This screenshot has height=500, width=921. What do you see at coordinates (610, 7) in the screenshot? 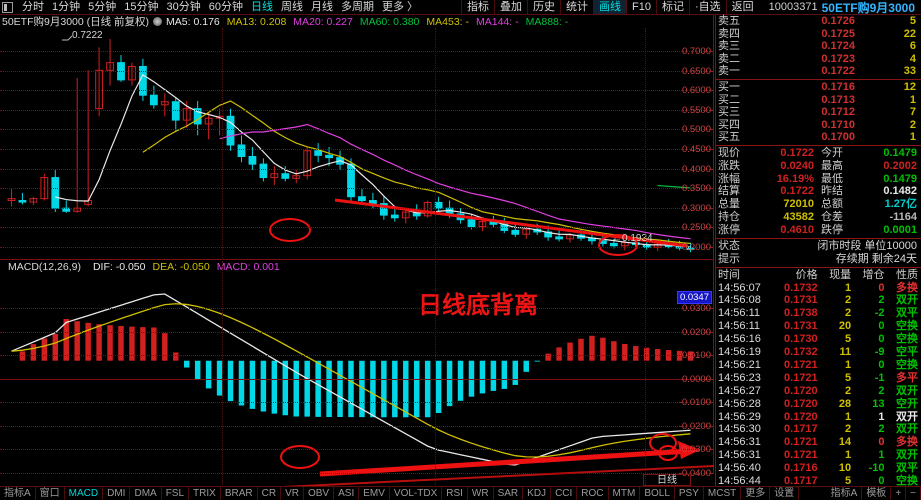
I see `toolbar-action-4: 画线` at bounding box center [610, 7].